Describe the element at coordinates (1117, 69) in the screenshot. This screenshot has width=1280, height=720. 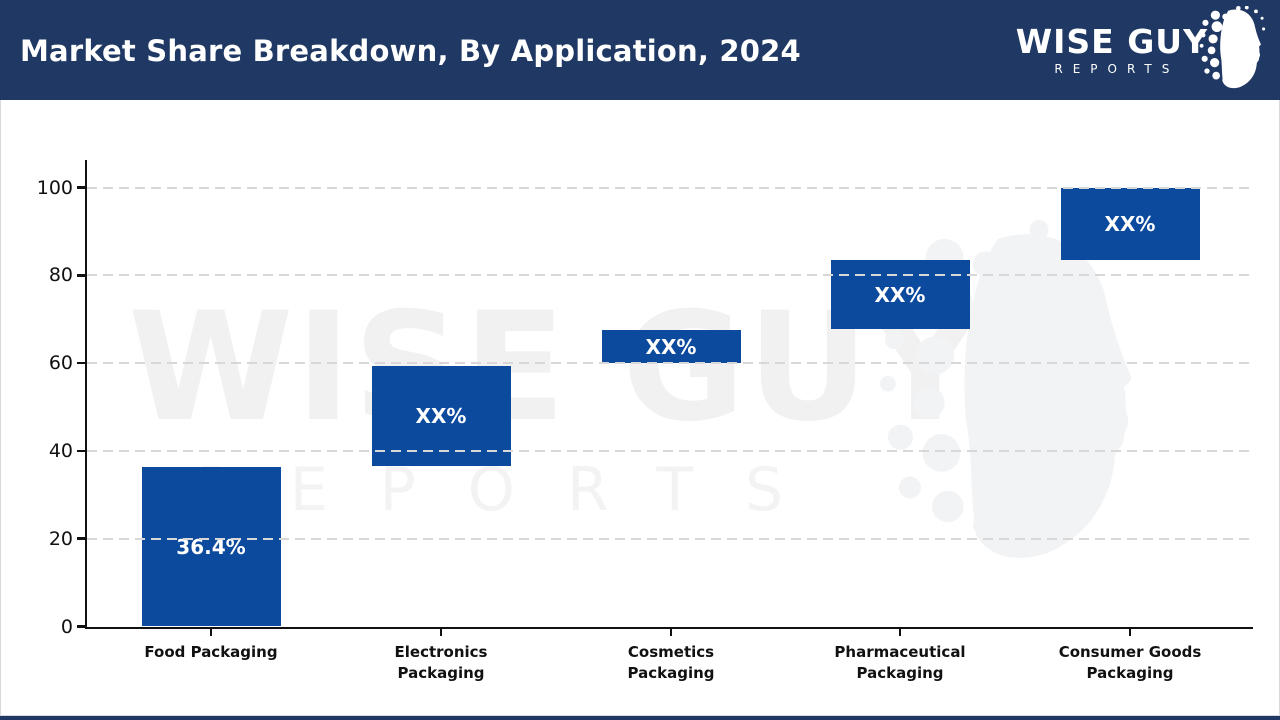
I see `logo-subtitle: REPORTS` at that location.